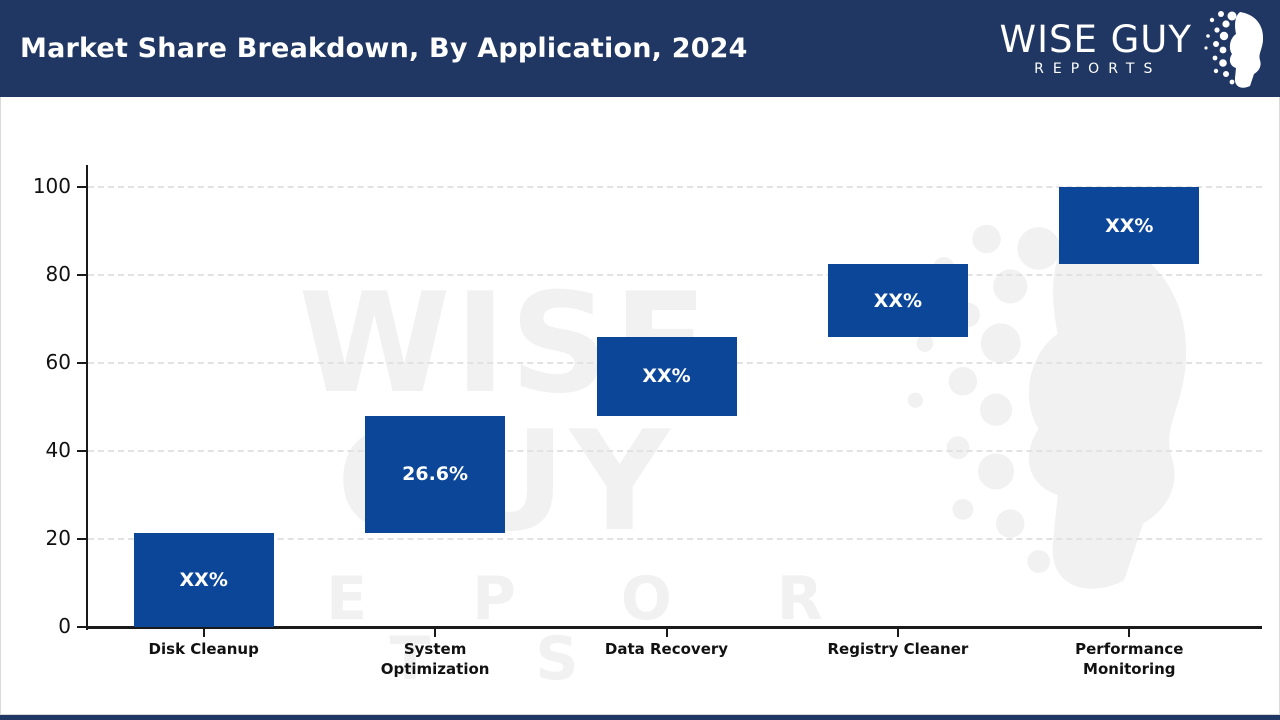 This screenshot has width=1280, height=720. I want to click on bar-value-label: 26.6%, so click(435, 474).